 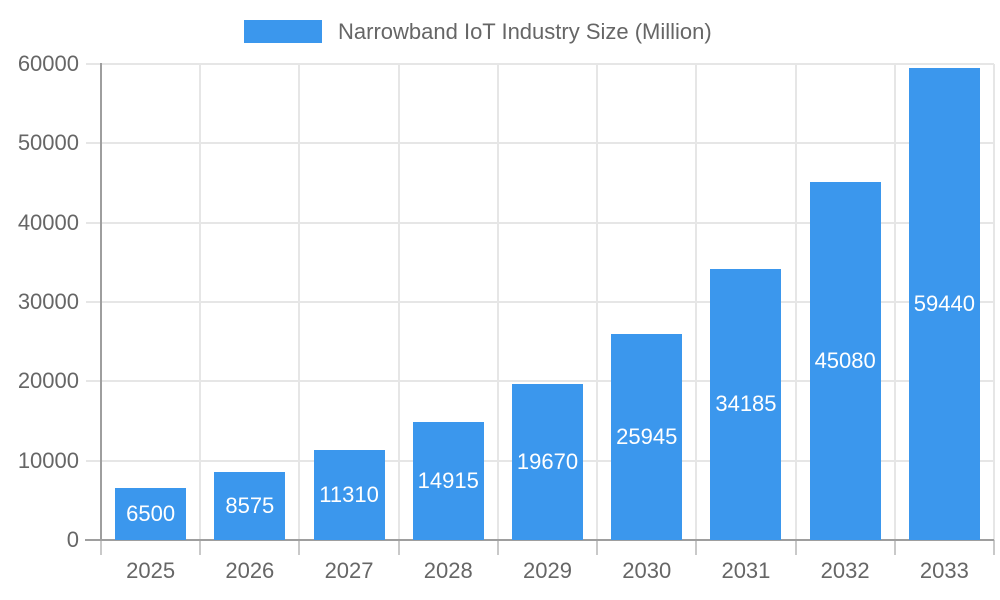 I want to click on y-tick-label: 60000, so click(x=48, y=63).